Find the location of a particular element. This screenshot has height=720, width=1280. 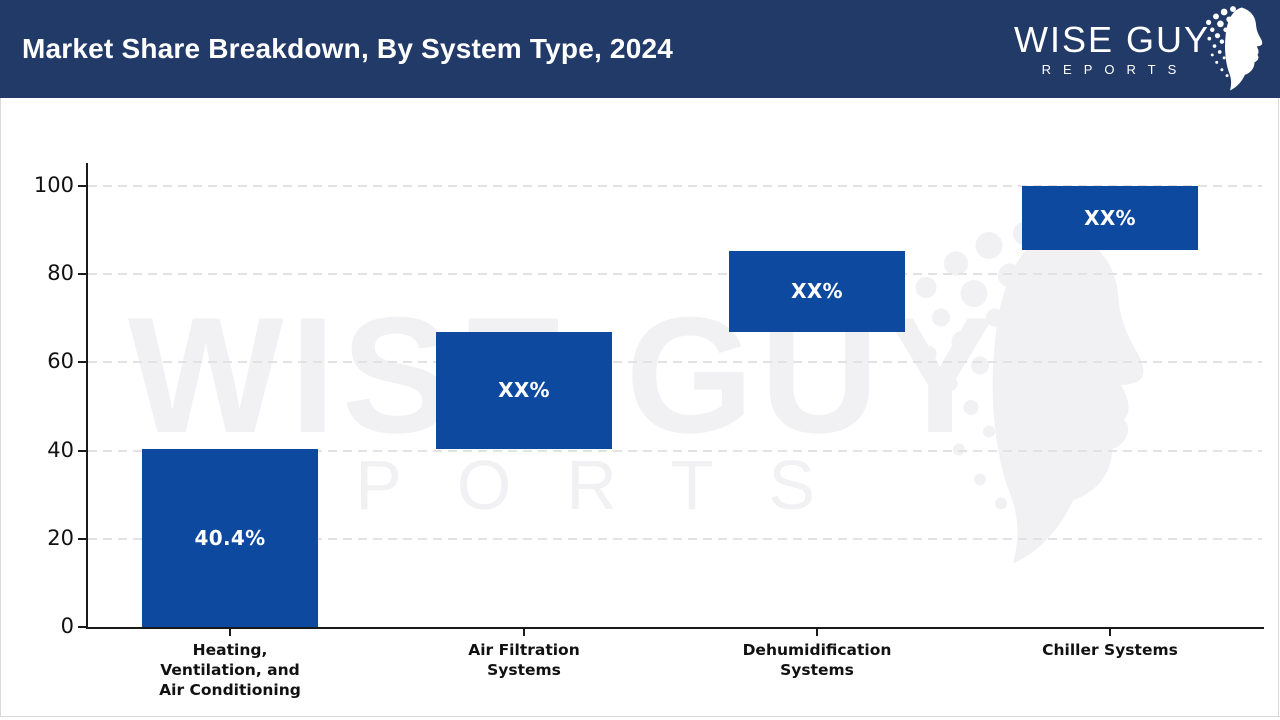

x-axis-line is located at coordinates (675, 628).